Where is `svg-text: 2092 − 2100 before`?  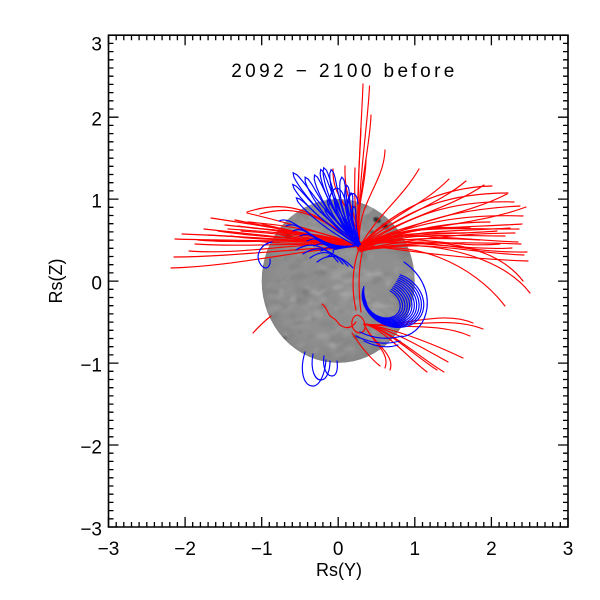 svg-text: 2092 − 2100 before is located at coordinates (344, 71).